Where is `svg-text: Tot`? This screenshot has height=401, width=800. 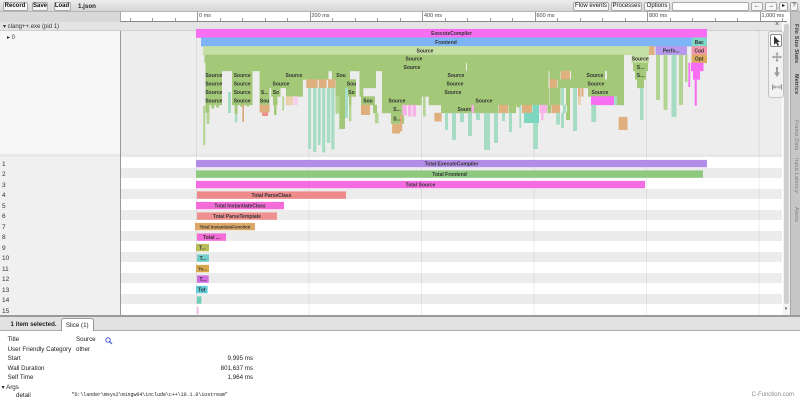 svg-text: Tot is located at coordinates (202, 290).